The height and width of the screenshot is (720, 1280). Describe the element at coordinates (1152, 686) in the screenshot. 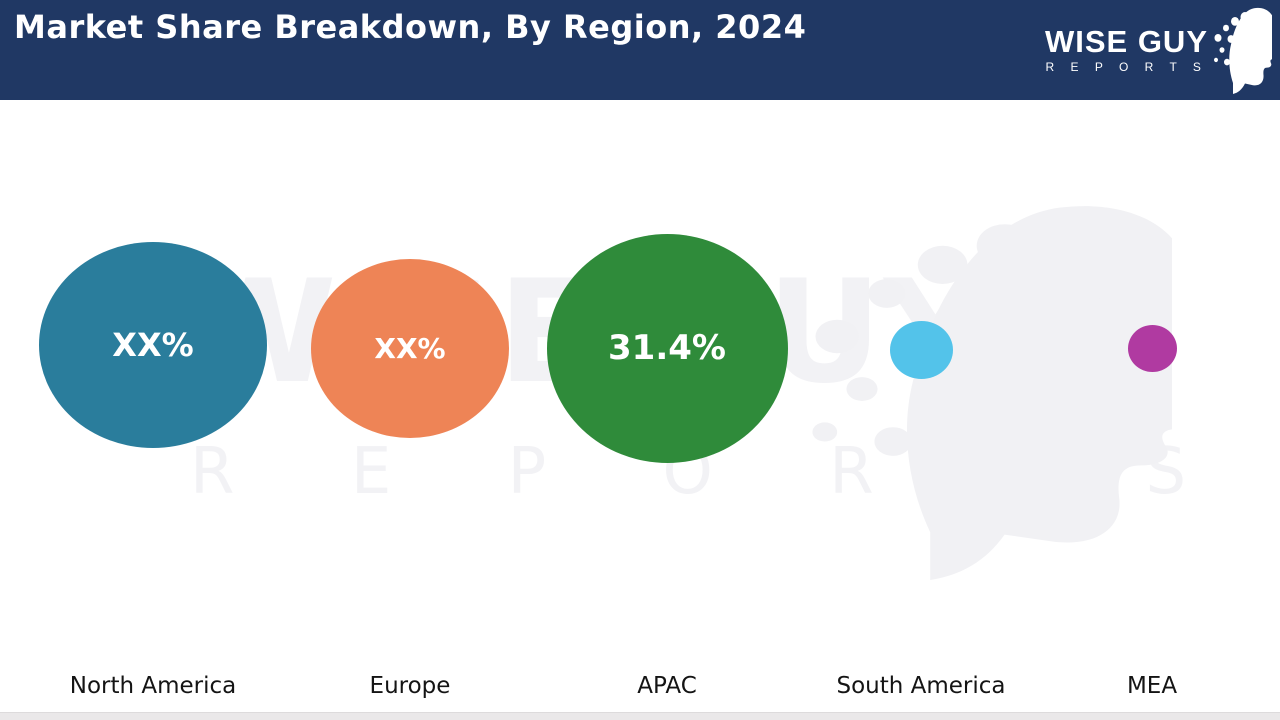

I see `category-label-mea: MEA` at that location.